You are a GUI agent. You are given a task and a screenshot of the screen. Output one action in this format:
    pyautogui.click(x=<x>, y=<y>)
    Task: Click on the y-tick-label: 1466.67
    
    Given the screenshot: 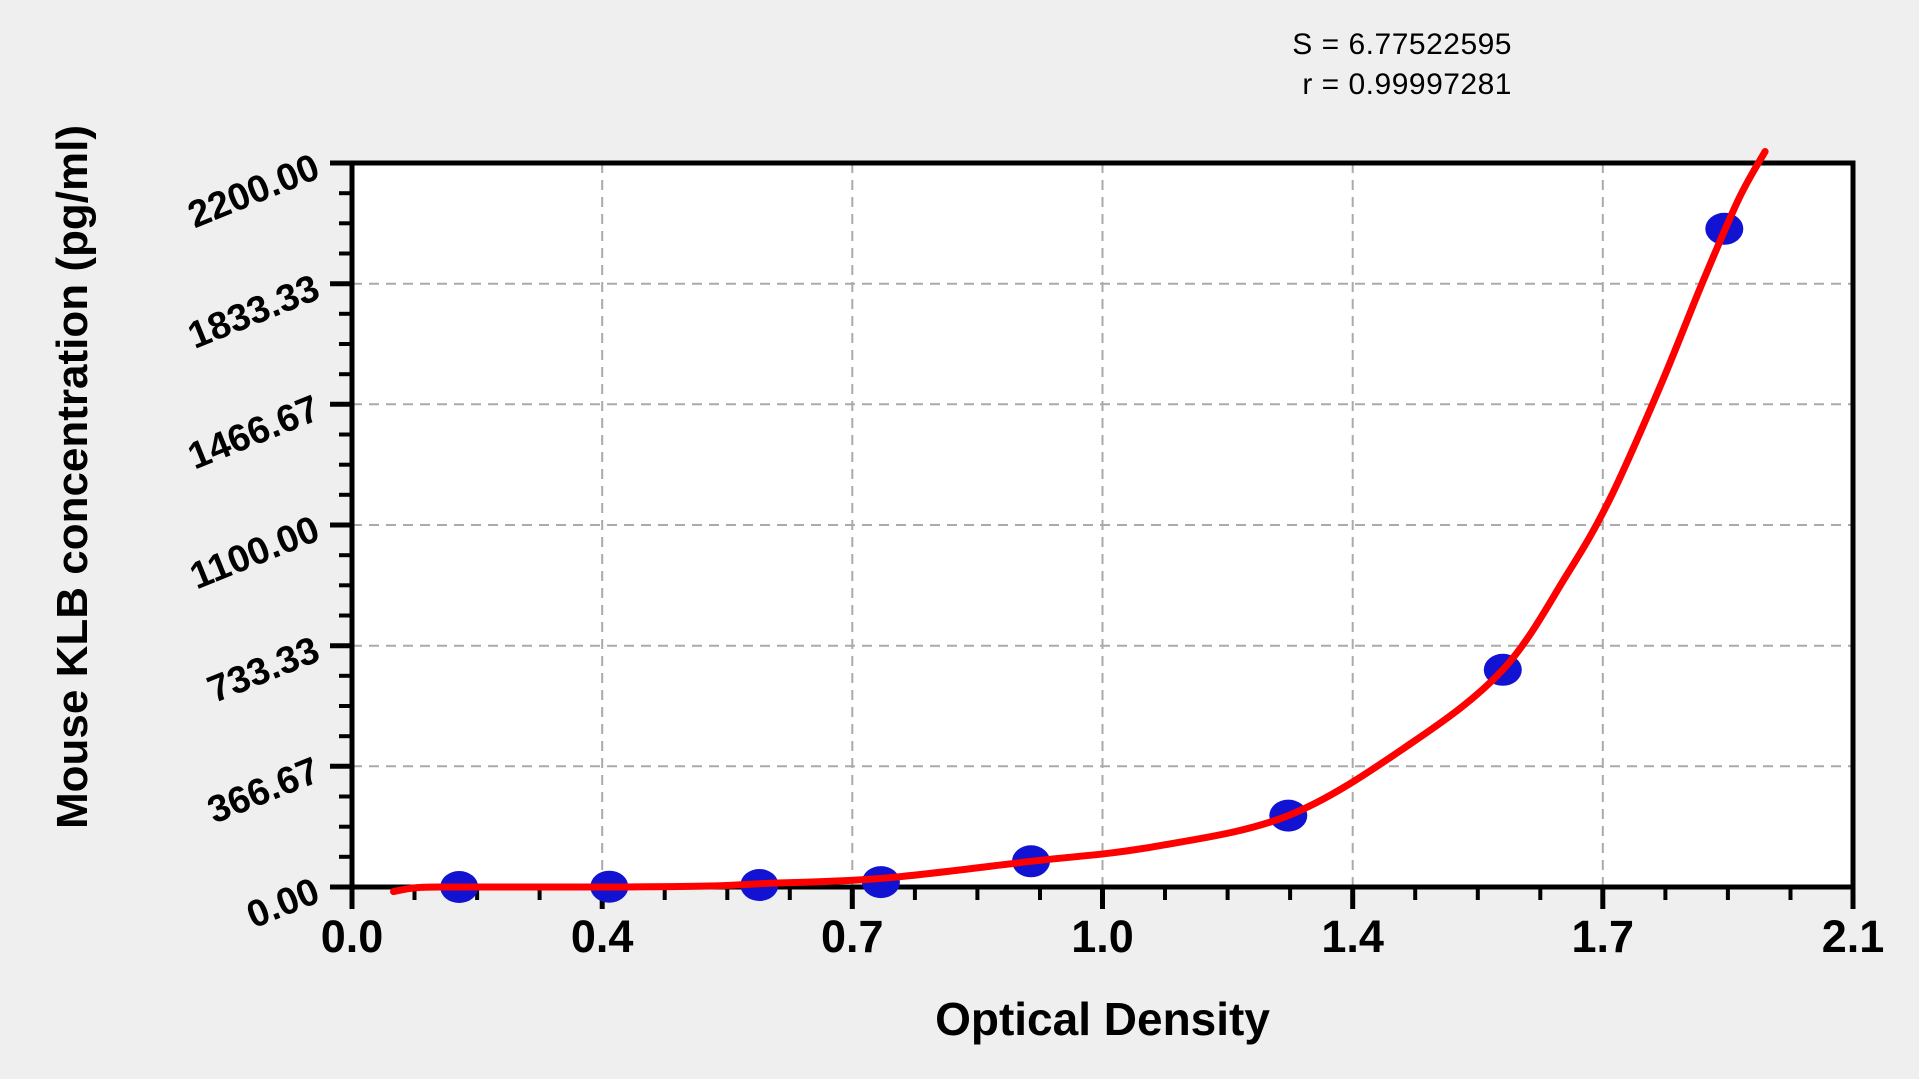 What is the action you would take?
    pyautogui.click(x=253, y=433)
    